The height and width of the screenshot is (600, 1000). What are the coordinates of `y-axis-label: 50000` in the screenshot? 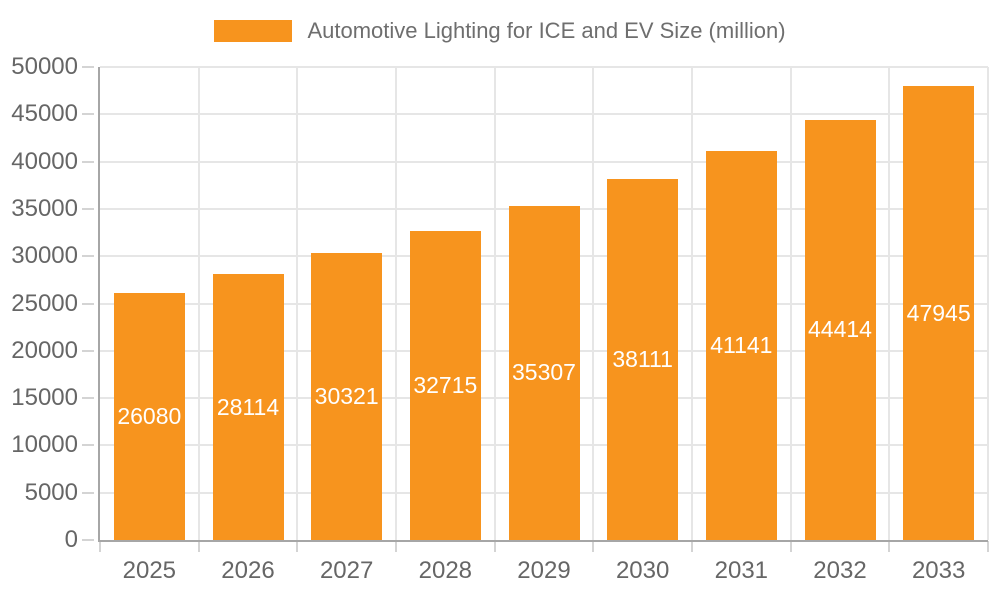 It's located at (44, 66).